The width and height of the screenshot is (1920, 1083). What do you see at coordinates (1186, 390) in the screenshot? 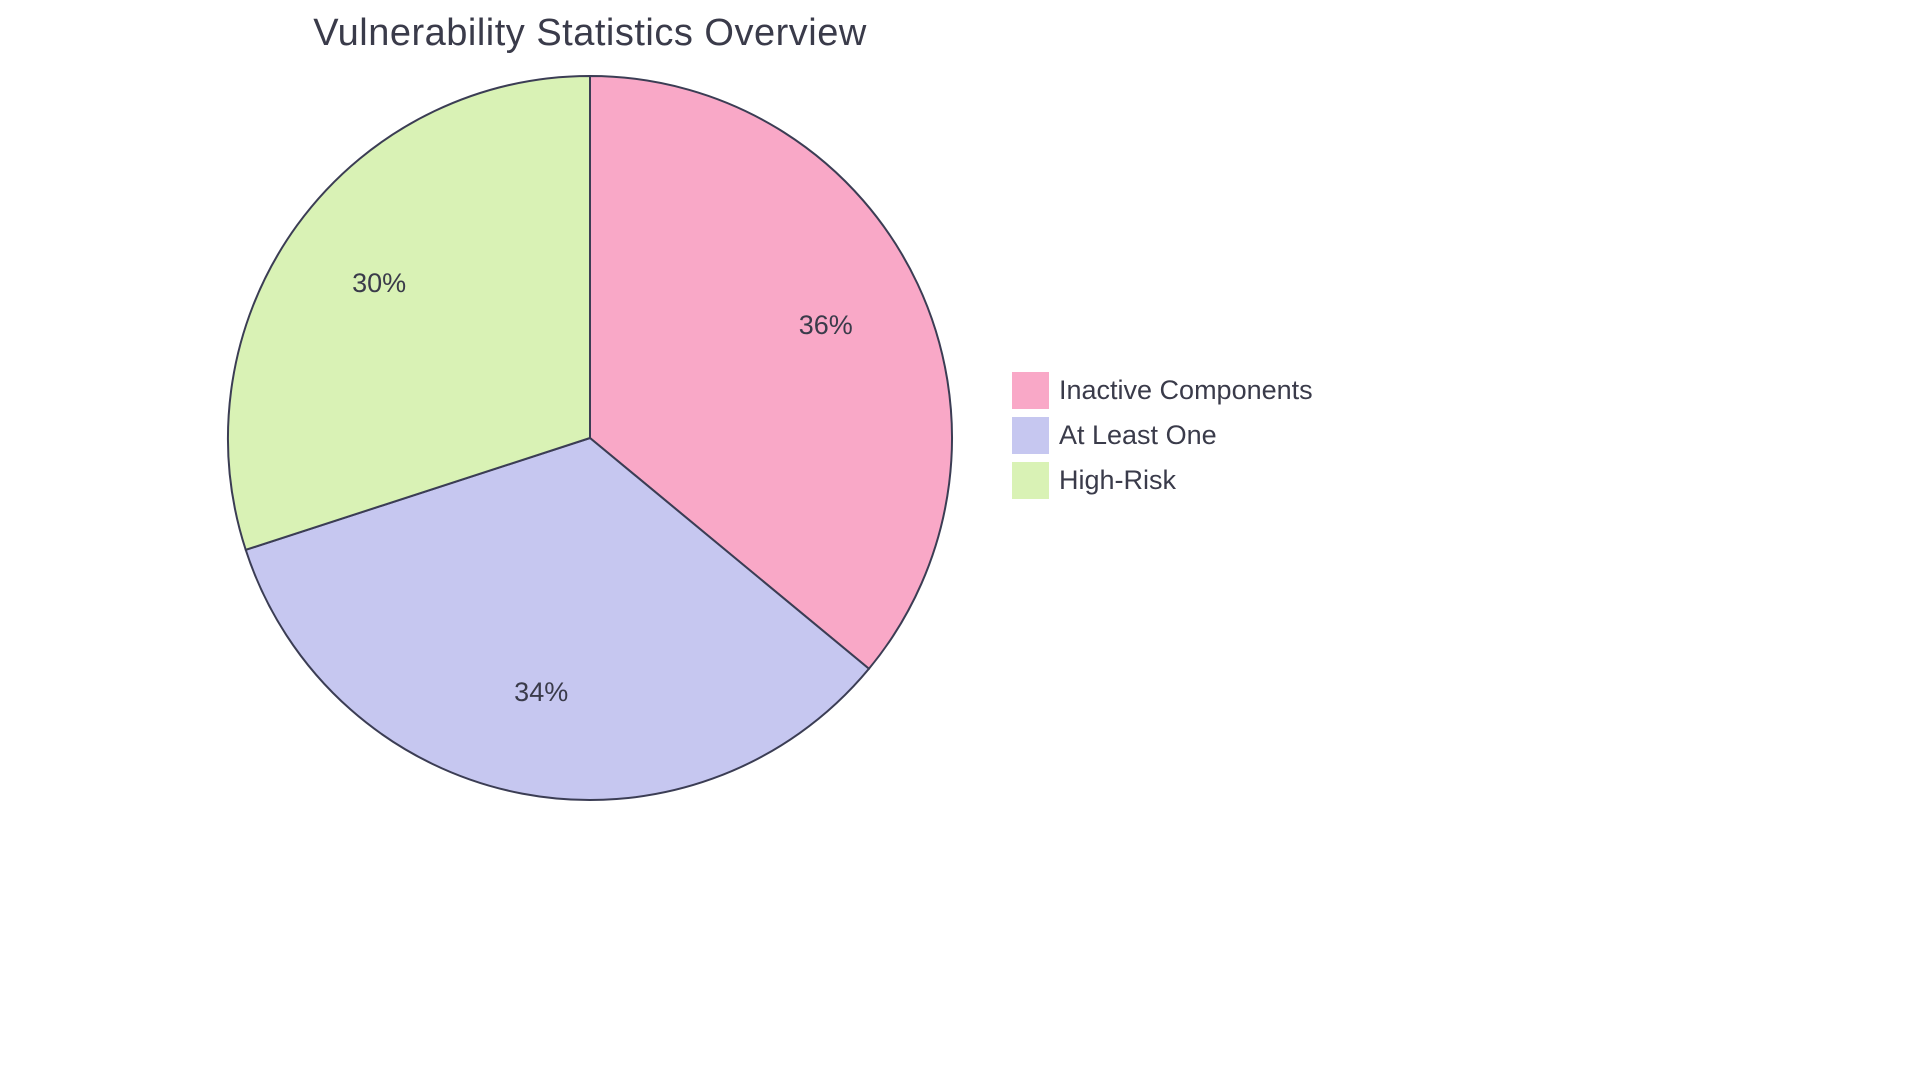
I see `legend-label-inactive-components: Inactive Components` at bounding box center [1186, 390].